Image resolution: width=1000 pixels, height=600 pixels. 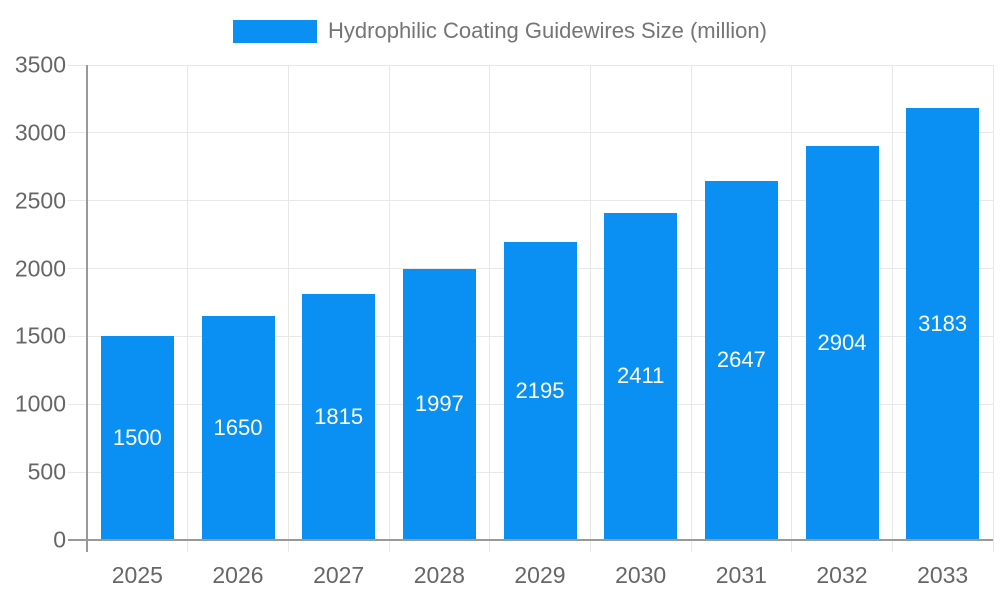 What do you see at coordinates (59, 539) in the screenshot?
I see `y-tick-label: 0` at bounding box center [59, 539].